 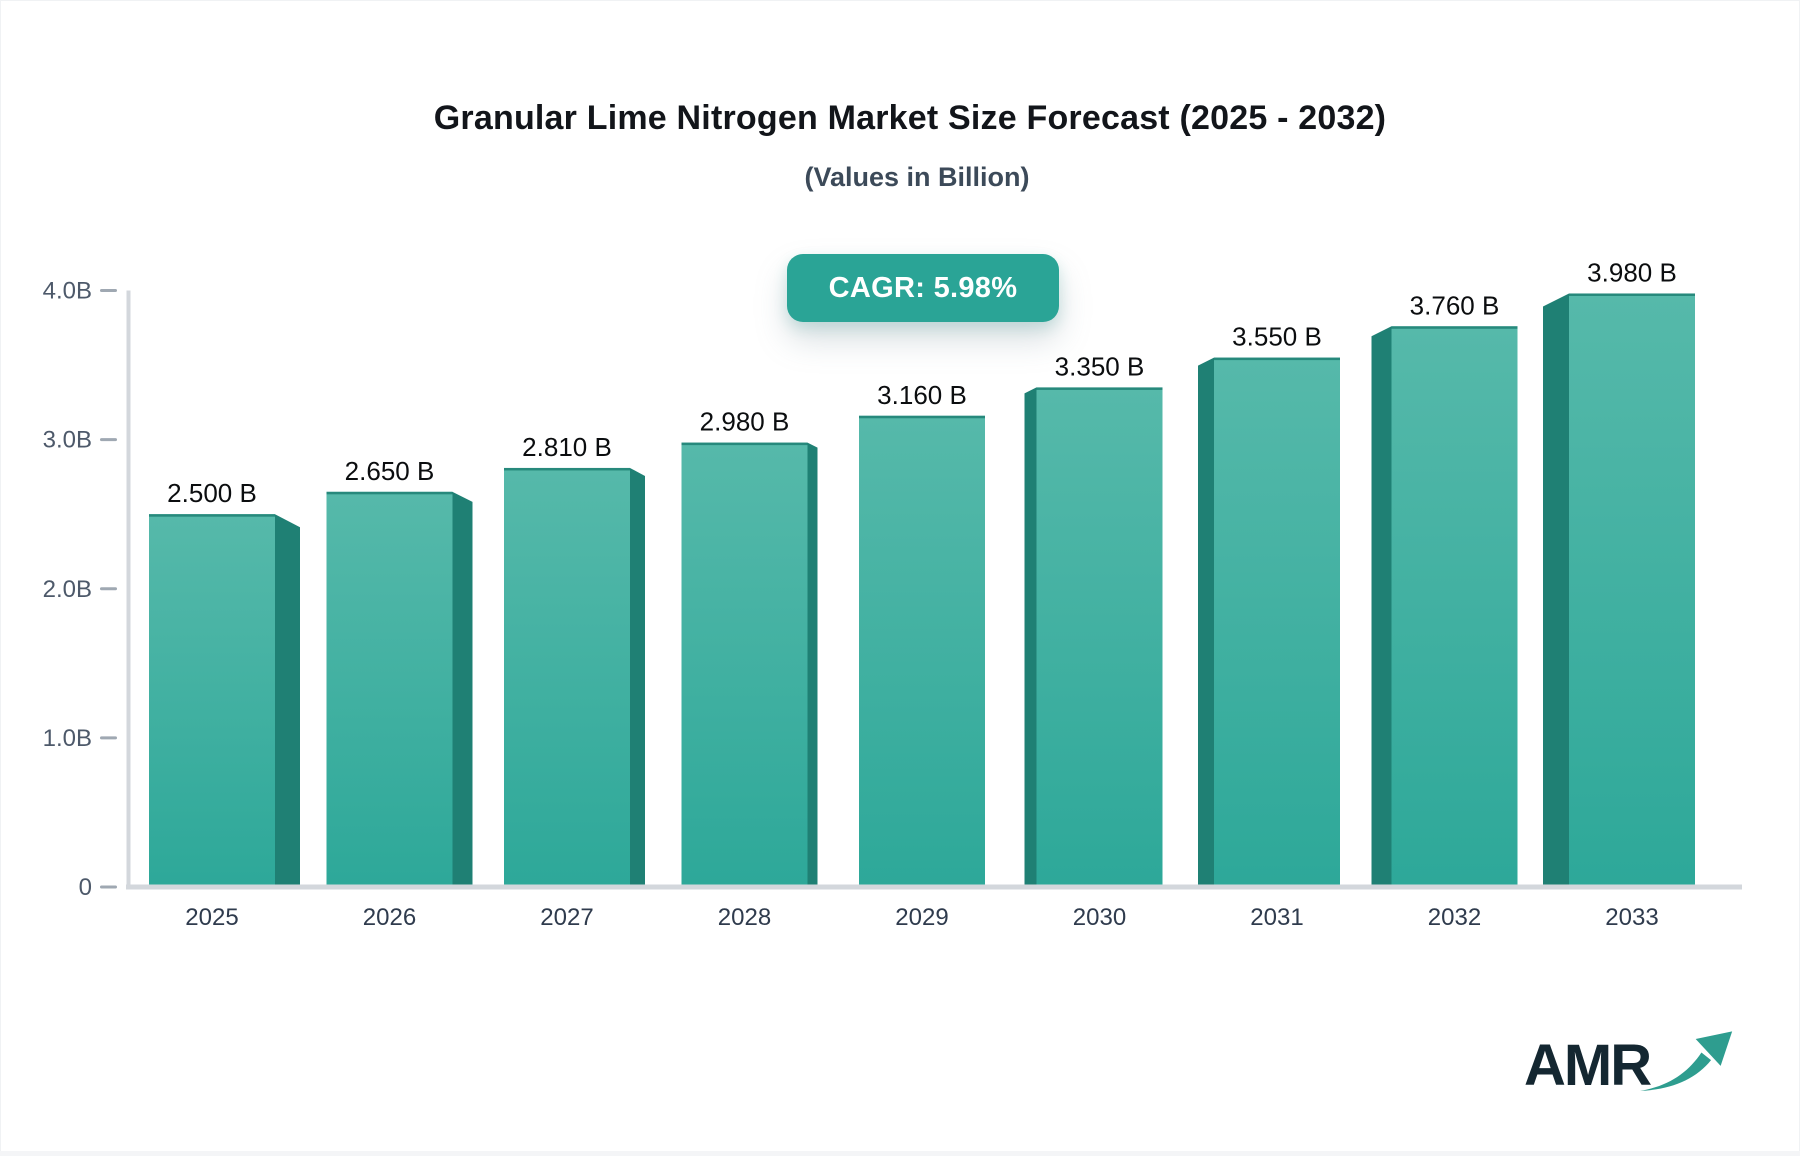 I want to click on chart-subtitle: (Values in Billion), so click(x=917, y=177).